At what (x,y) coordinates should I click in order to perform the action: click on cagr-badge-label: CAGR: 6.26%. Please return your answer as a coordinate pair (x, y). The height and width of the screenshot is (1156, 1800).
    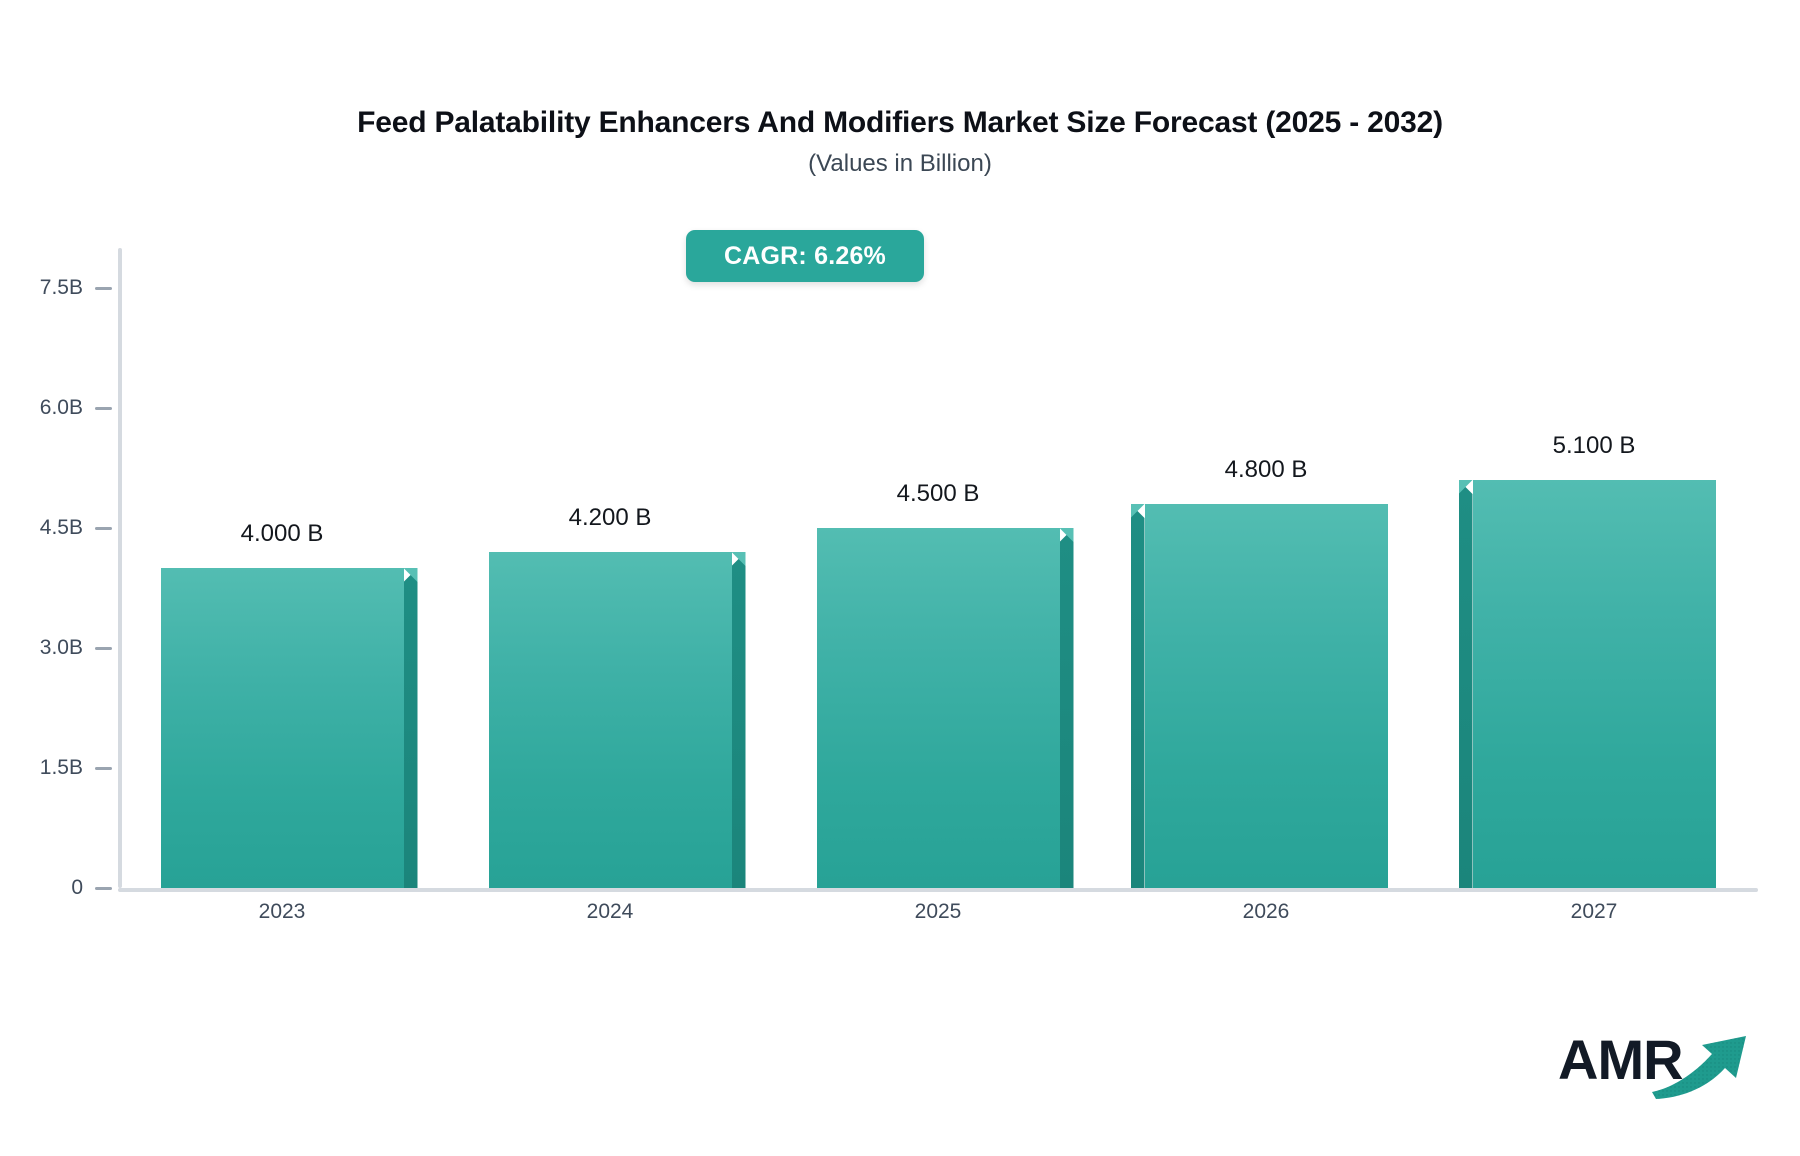
    Looking at the image, I should click on (805, 255).